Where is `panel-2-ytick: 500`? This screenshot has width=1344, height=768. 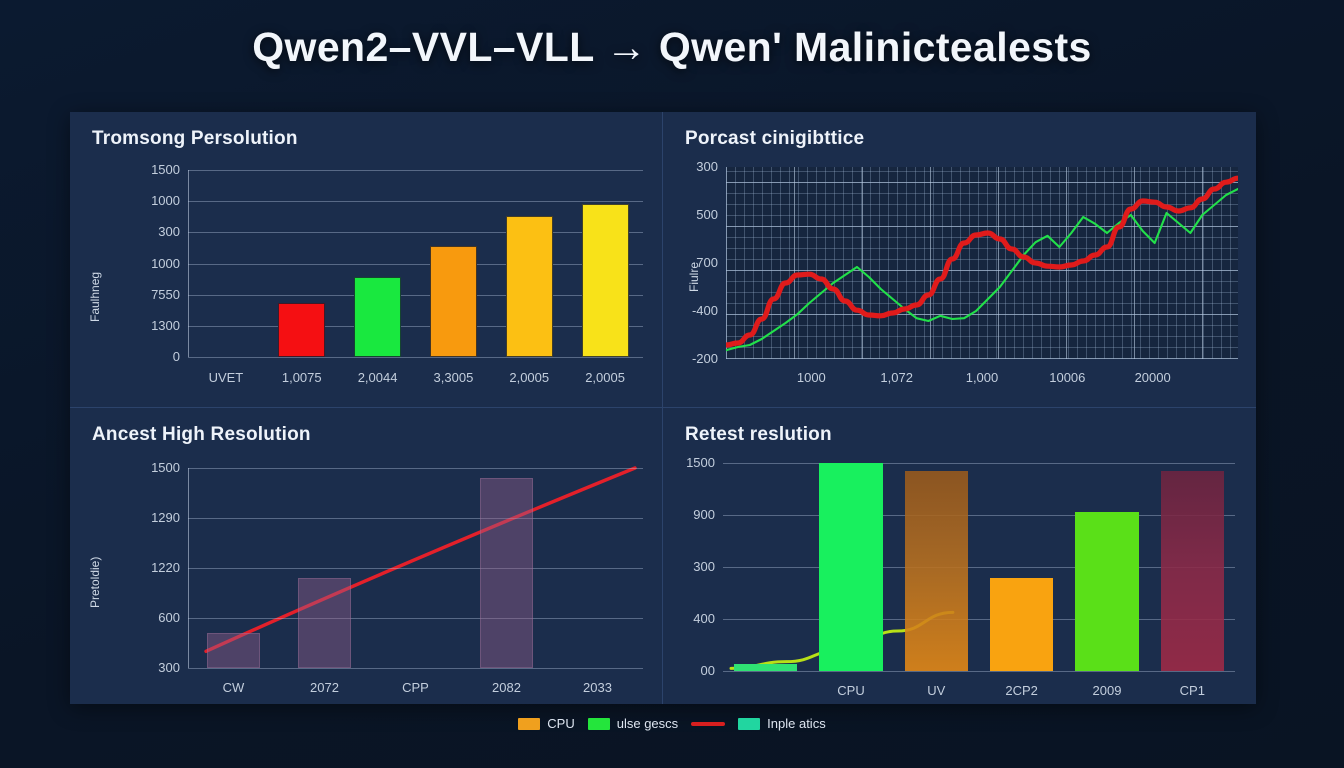
panel-2-ytick: 500 is located at coordinates (707, 214).